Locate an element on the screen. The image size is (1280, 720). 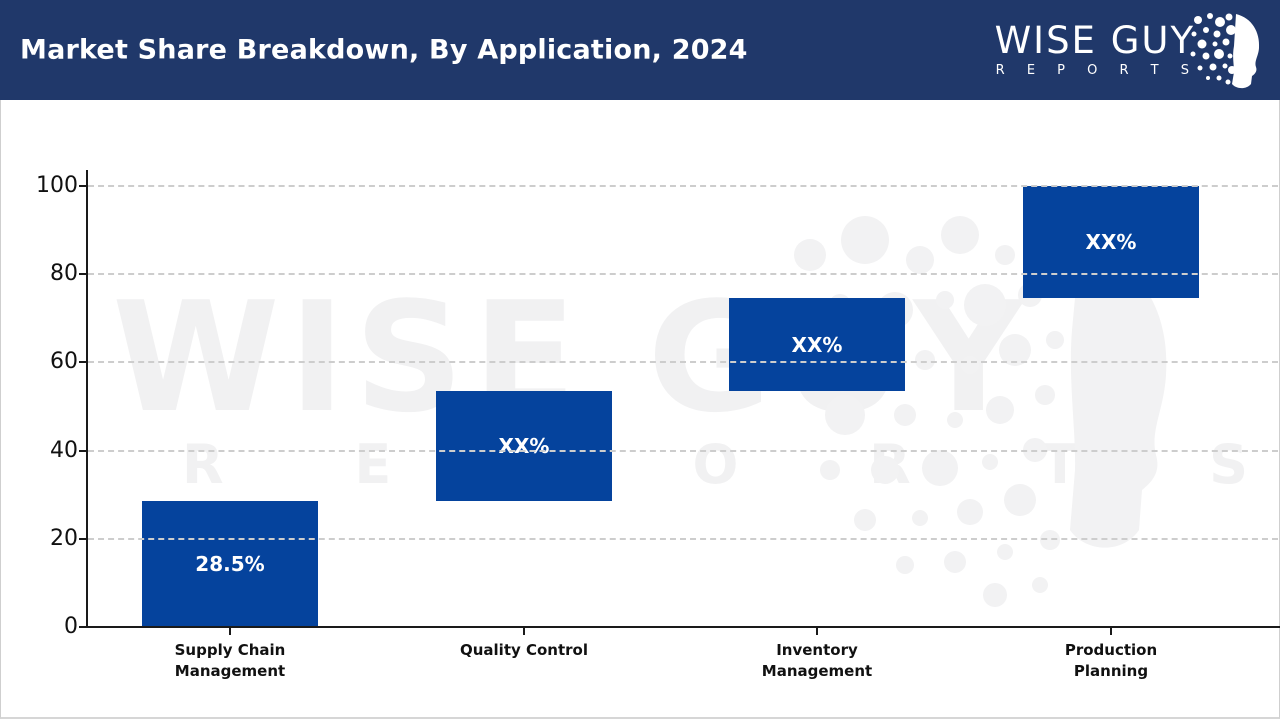
y-axis-line is located at coordinates (87, 398).